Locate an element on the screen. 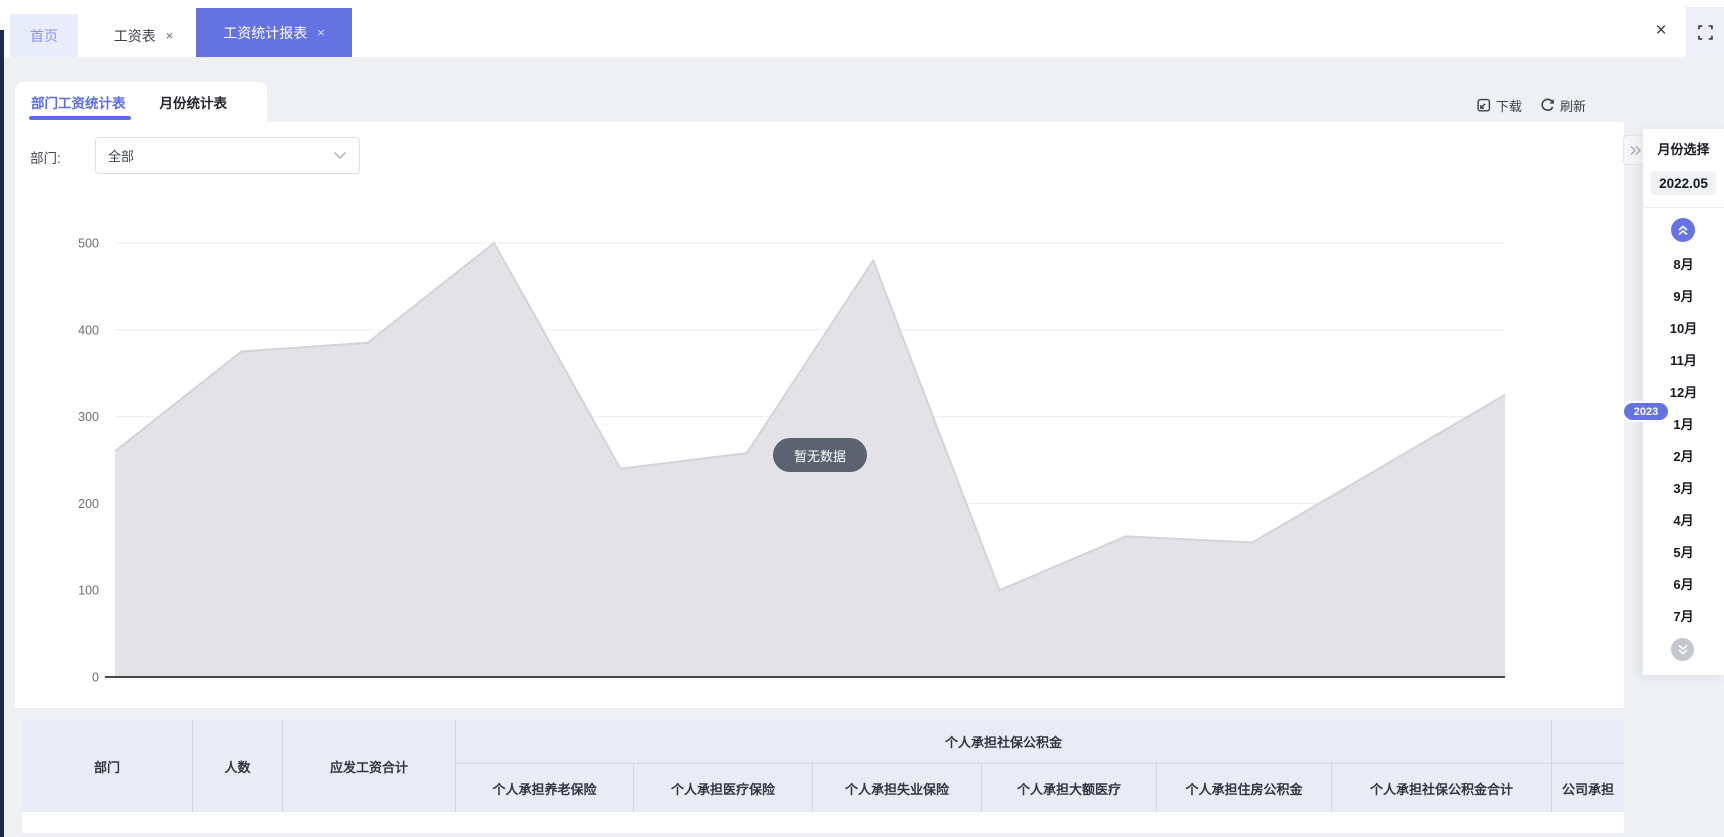 The height and width of the screenshot is (837, 1724). svg-text: 0 is located at coordinates (95, 678).